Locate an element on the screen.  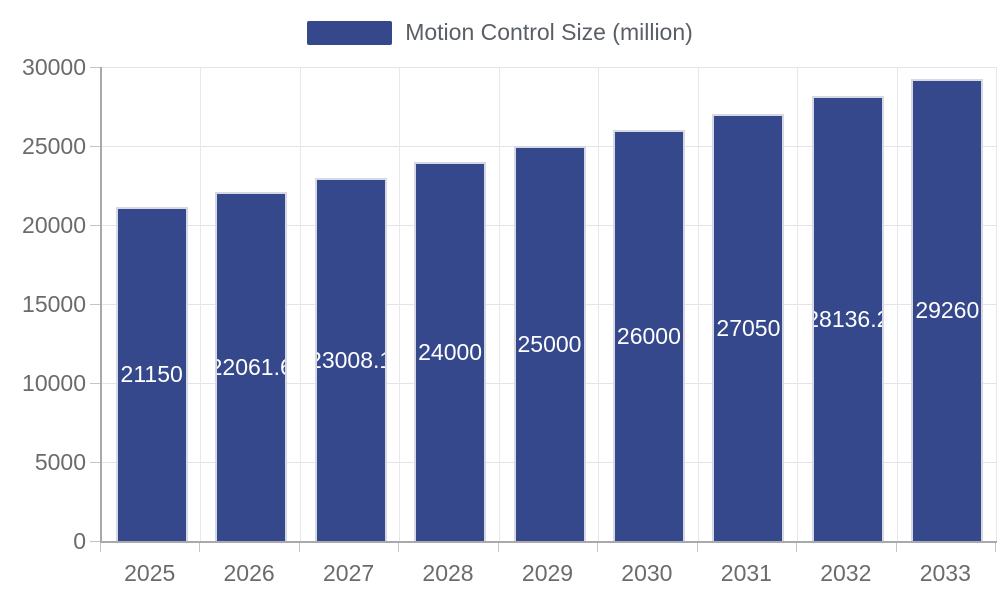
bar-value-label: 28136.2 is located at coordinates (848, 319).